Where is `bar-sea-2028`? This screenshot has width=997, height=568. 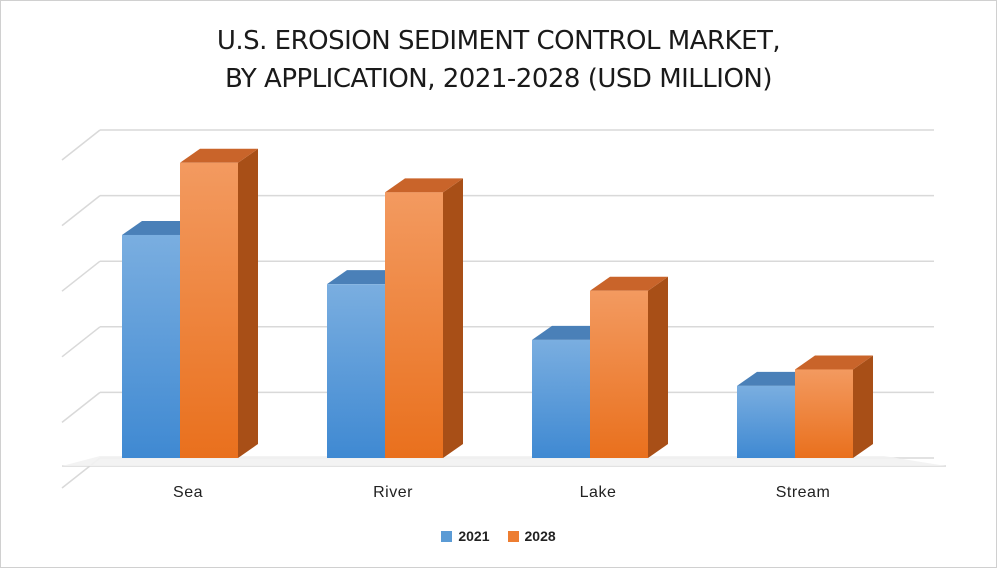
bar-sea-2028 is located at coordinates (209, 310).